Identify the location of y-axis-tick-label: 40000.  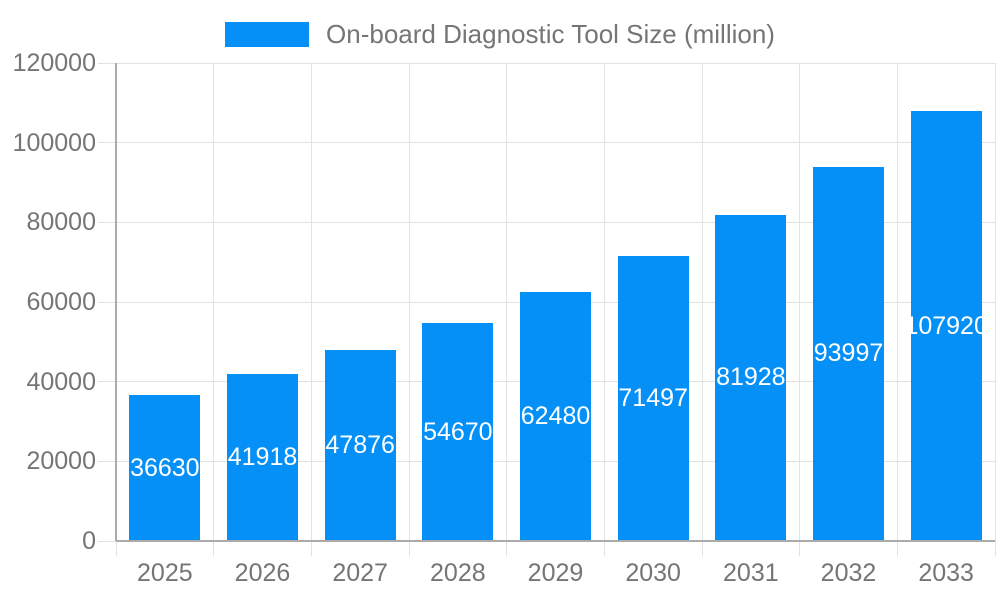
(61, 381).